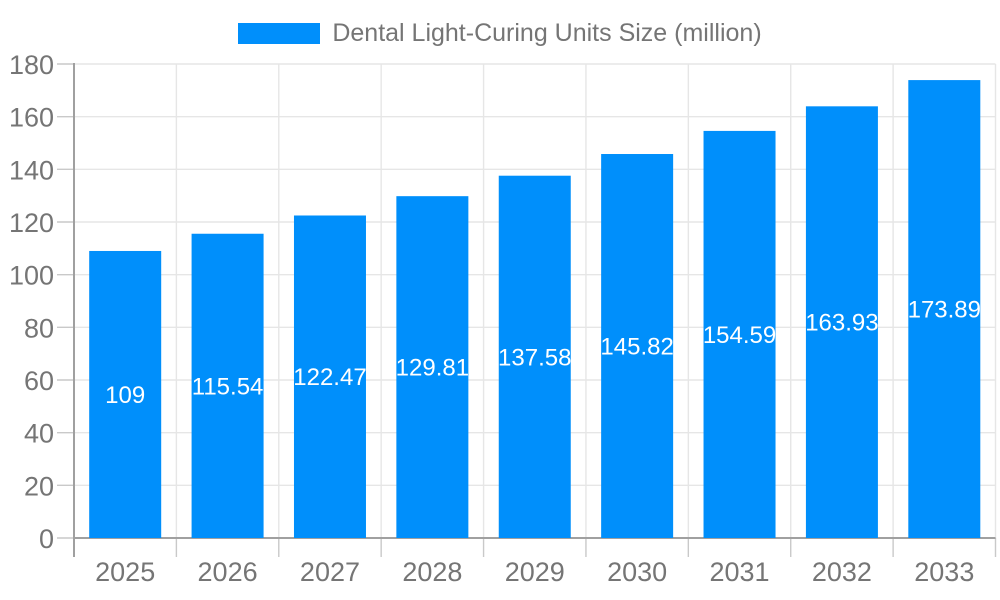 The width and height of the screenshot is (1000, 600). I want to click on bar-2031, so click(739, 334).